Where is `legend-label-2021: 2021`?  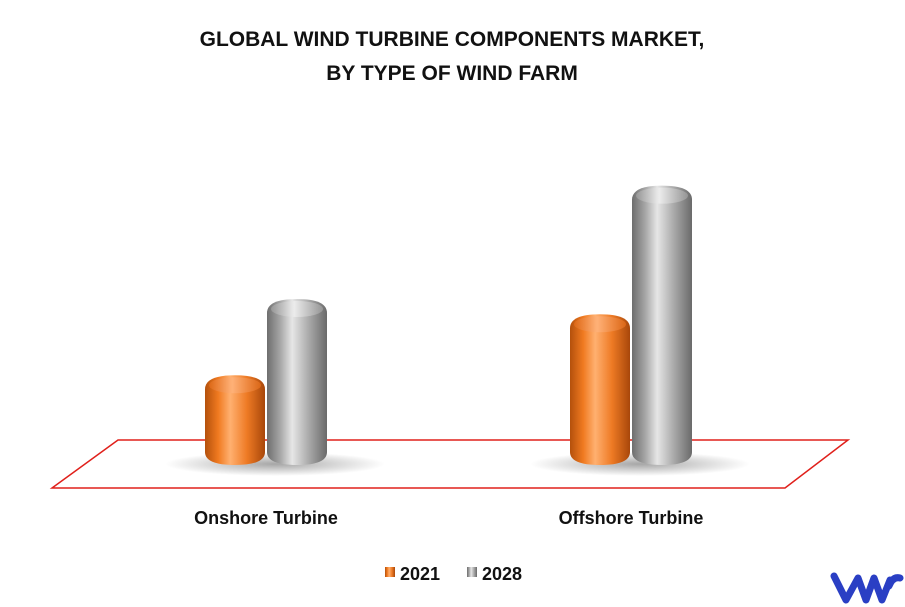
legend-label-2021: 2021 is located at coordinates (420, 574).